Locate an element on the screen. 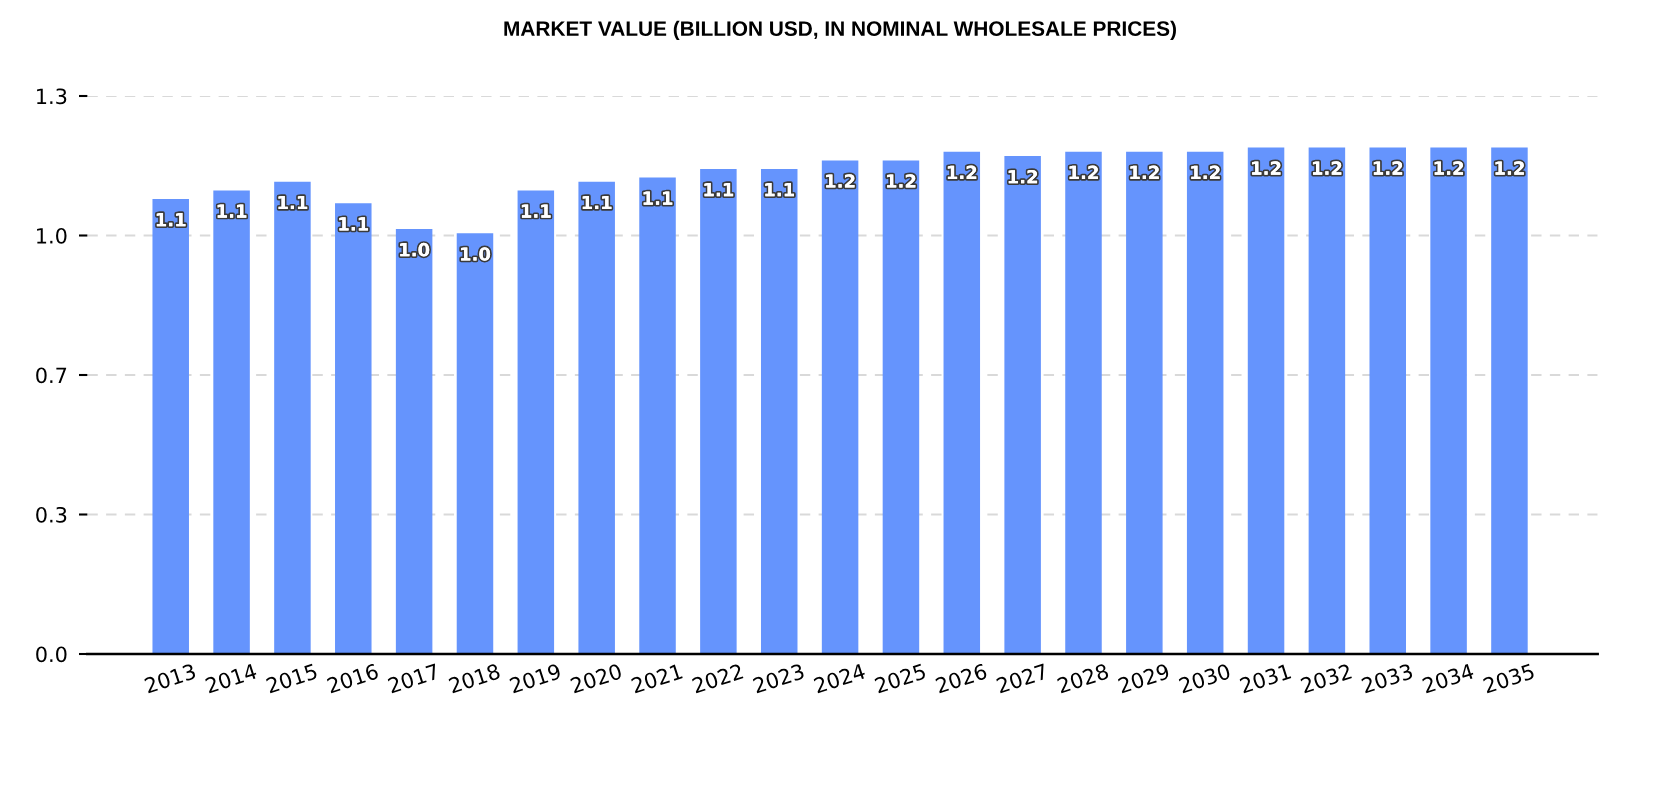 Image resolution: width=1680 pixels, height=800 pixels. chart-title: MARKET VALUE (BILLION USD, IN NOMINAL WHOLESALE PRICES) is located at coordinates (840, 30).